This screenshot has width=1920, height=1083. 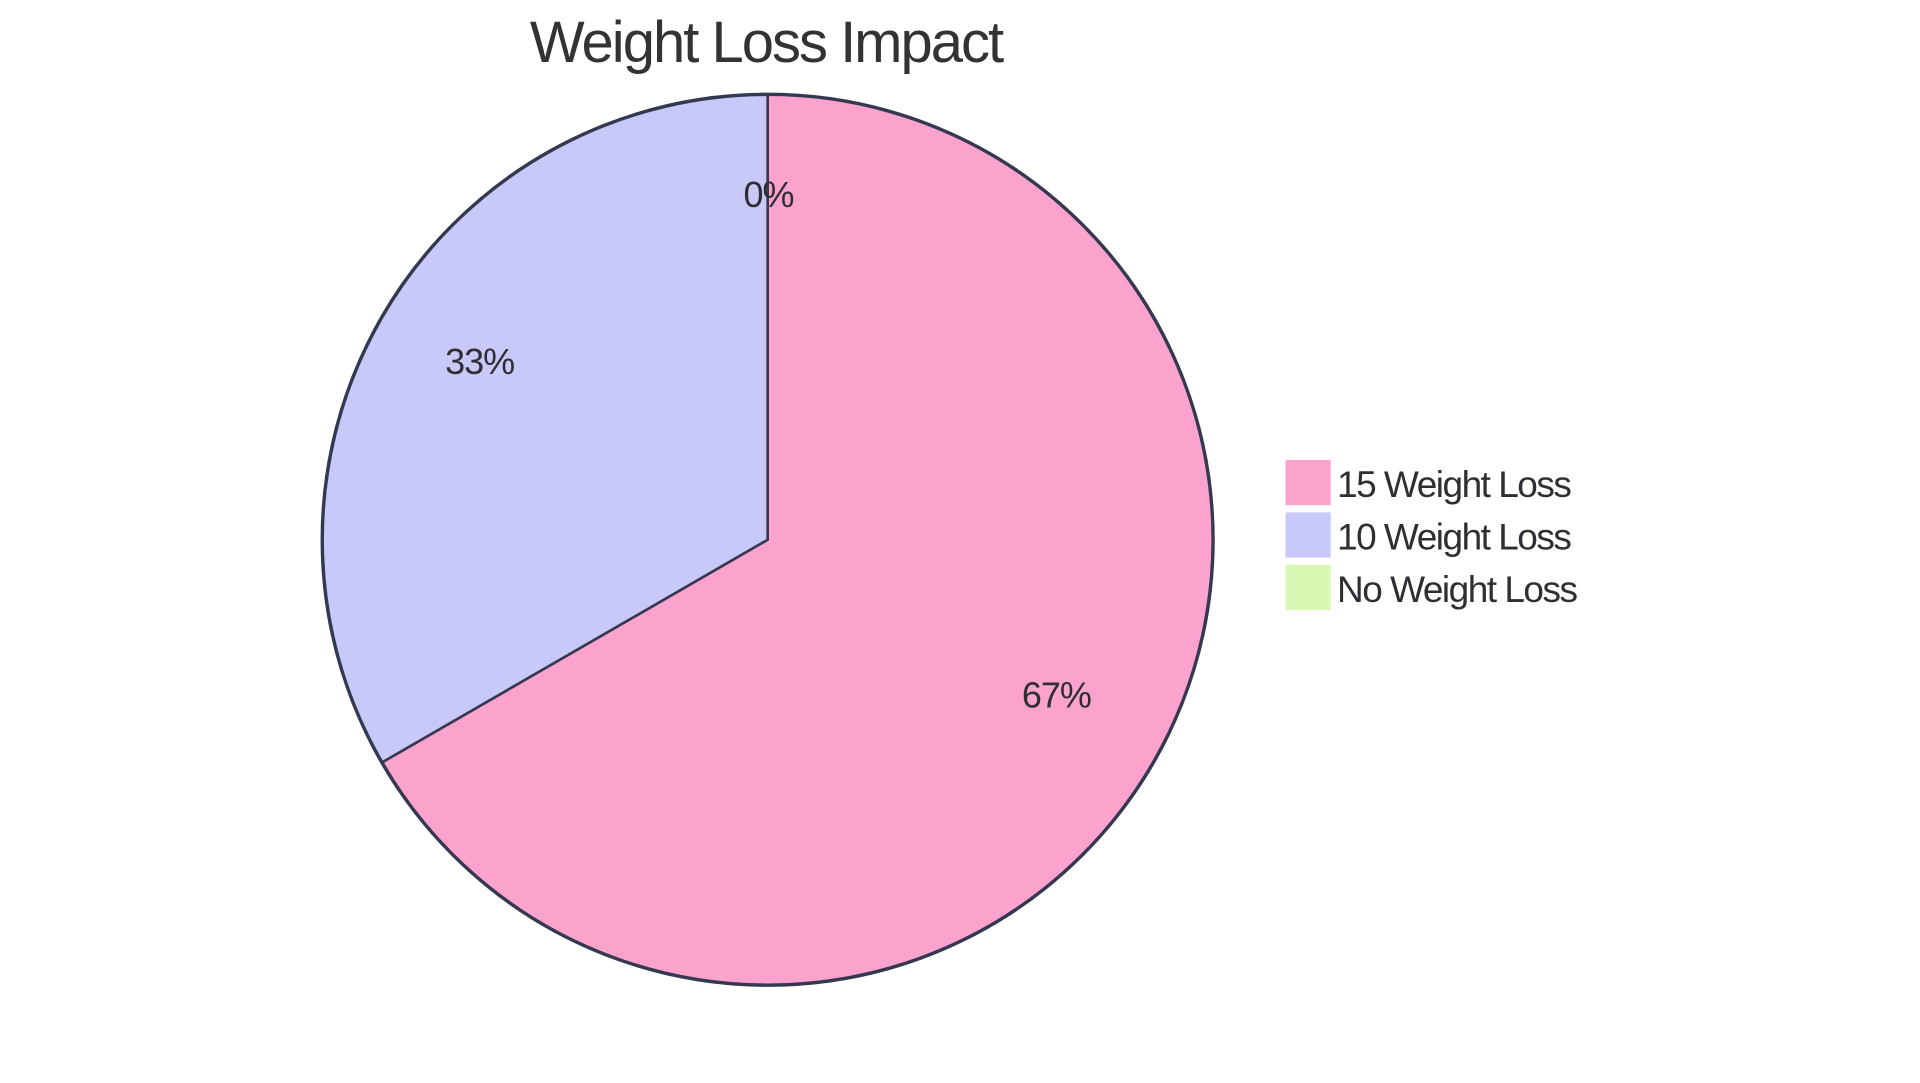 What do you see at coordinates (1056, 695) in the screenshot?
I see `svg-text: 67%` at bounding box center [1056, 695].